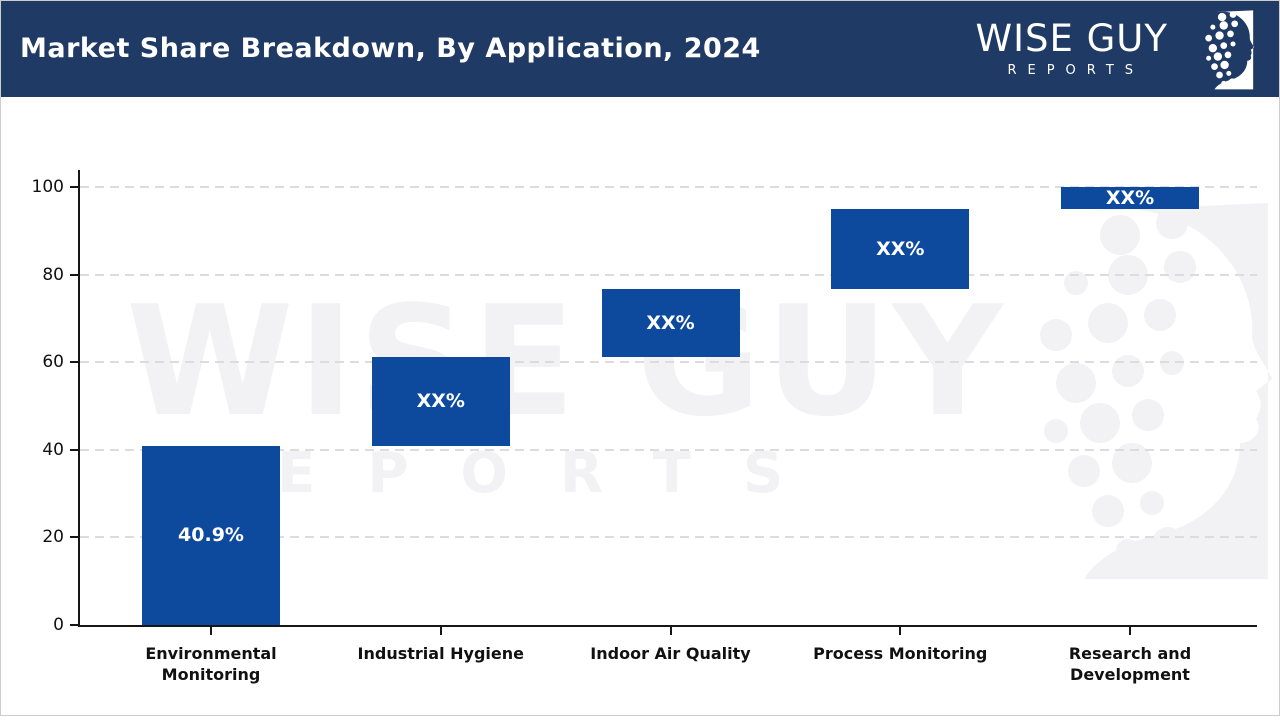  Describe the element at coordinates (1130, 631) in the screenshot. I see `x-tick-research-and-development` at that location.